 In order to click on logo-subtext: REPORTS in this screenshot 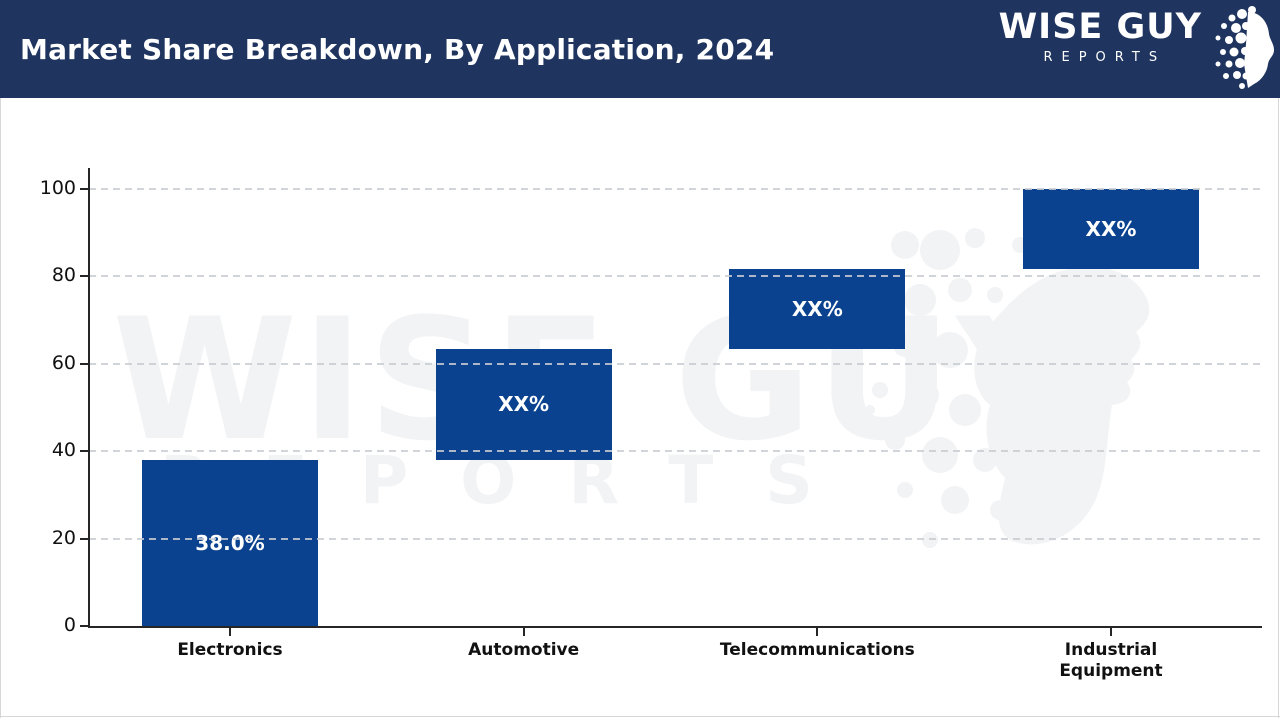, I will do `click(1105, 57)`.